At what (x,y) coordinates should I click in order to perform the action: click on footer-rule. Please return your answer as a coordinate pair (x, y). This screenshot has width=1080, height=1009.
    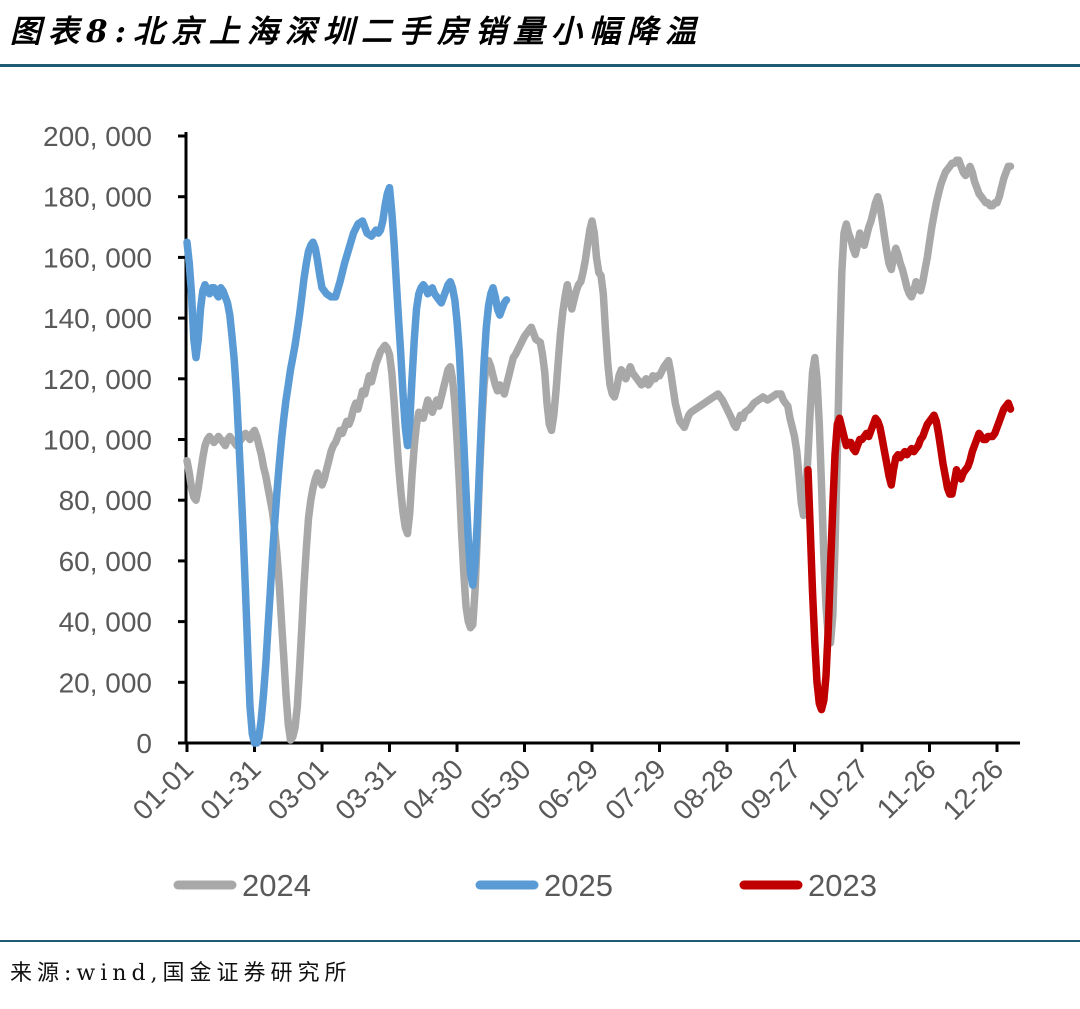
    Looking at the image, I should click on (540, 941).